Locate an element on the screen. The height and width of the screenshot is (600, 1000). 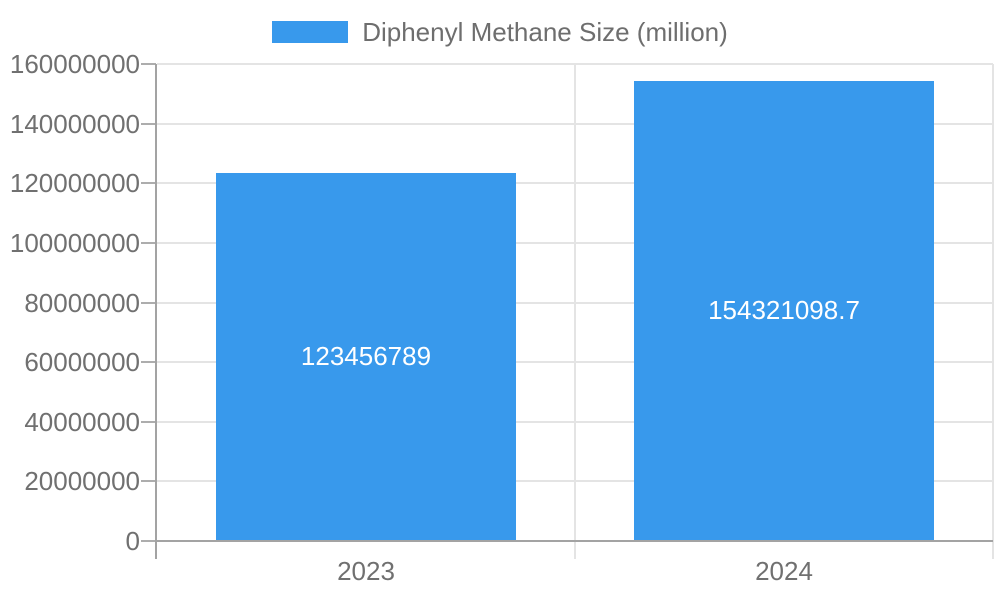
bar-value-label: 123456789 is located at coordinates (366, 356).